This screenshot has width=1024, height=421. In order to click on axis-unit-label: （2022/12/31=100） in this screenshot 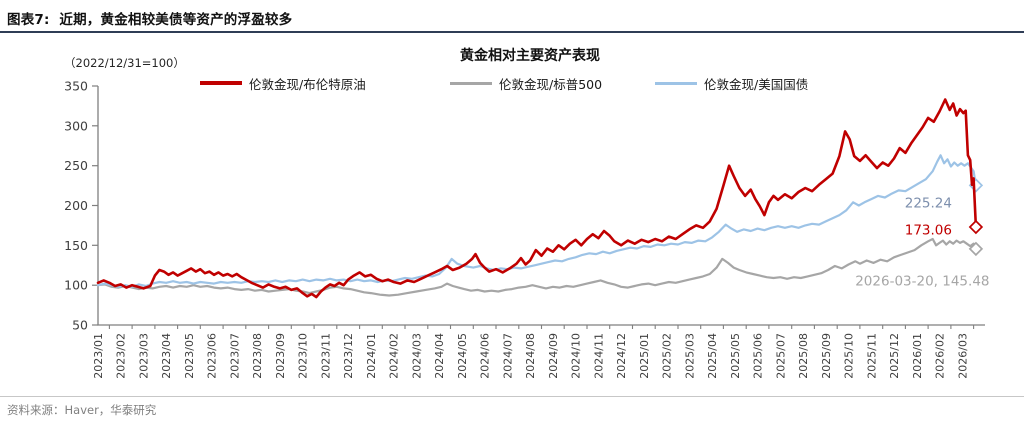, I will do `click(124, 63)`.